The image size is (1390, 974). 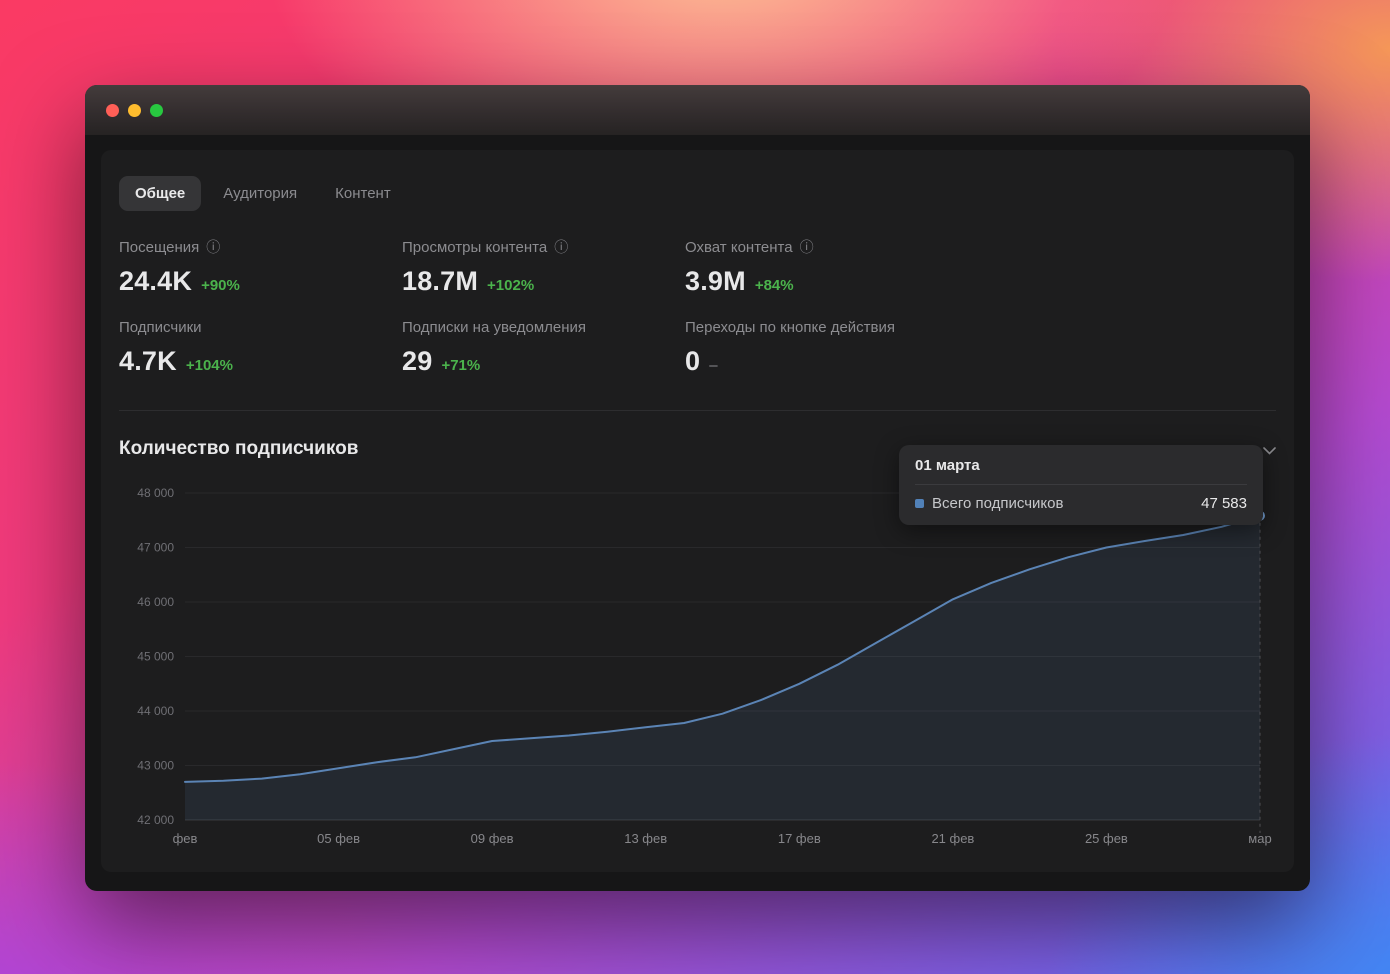 I want to click on tab-audience: Аудитория, so click(x=260, y=193).